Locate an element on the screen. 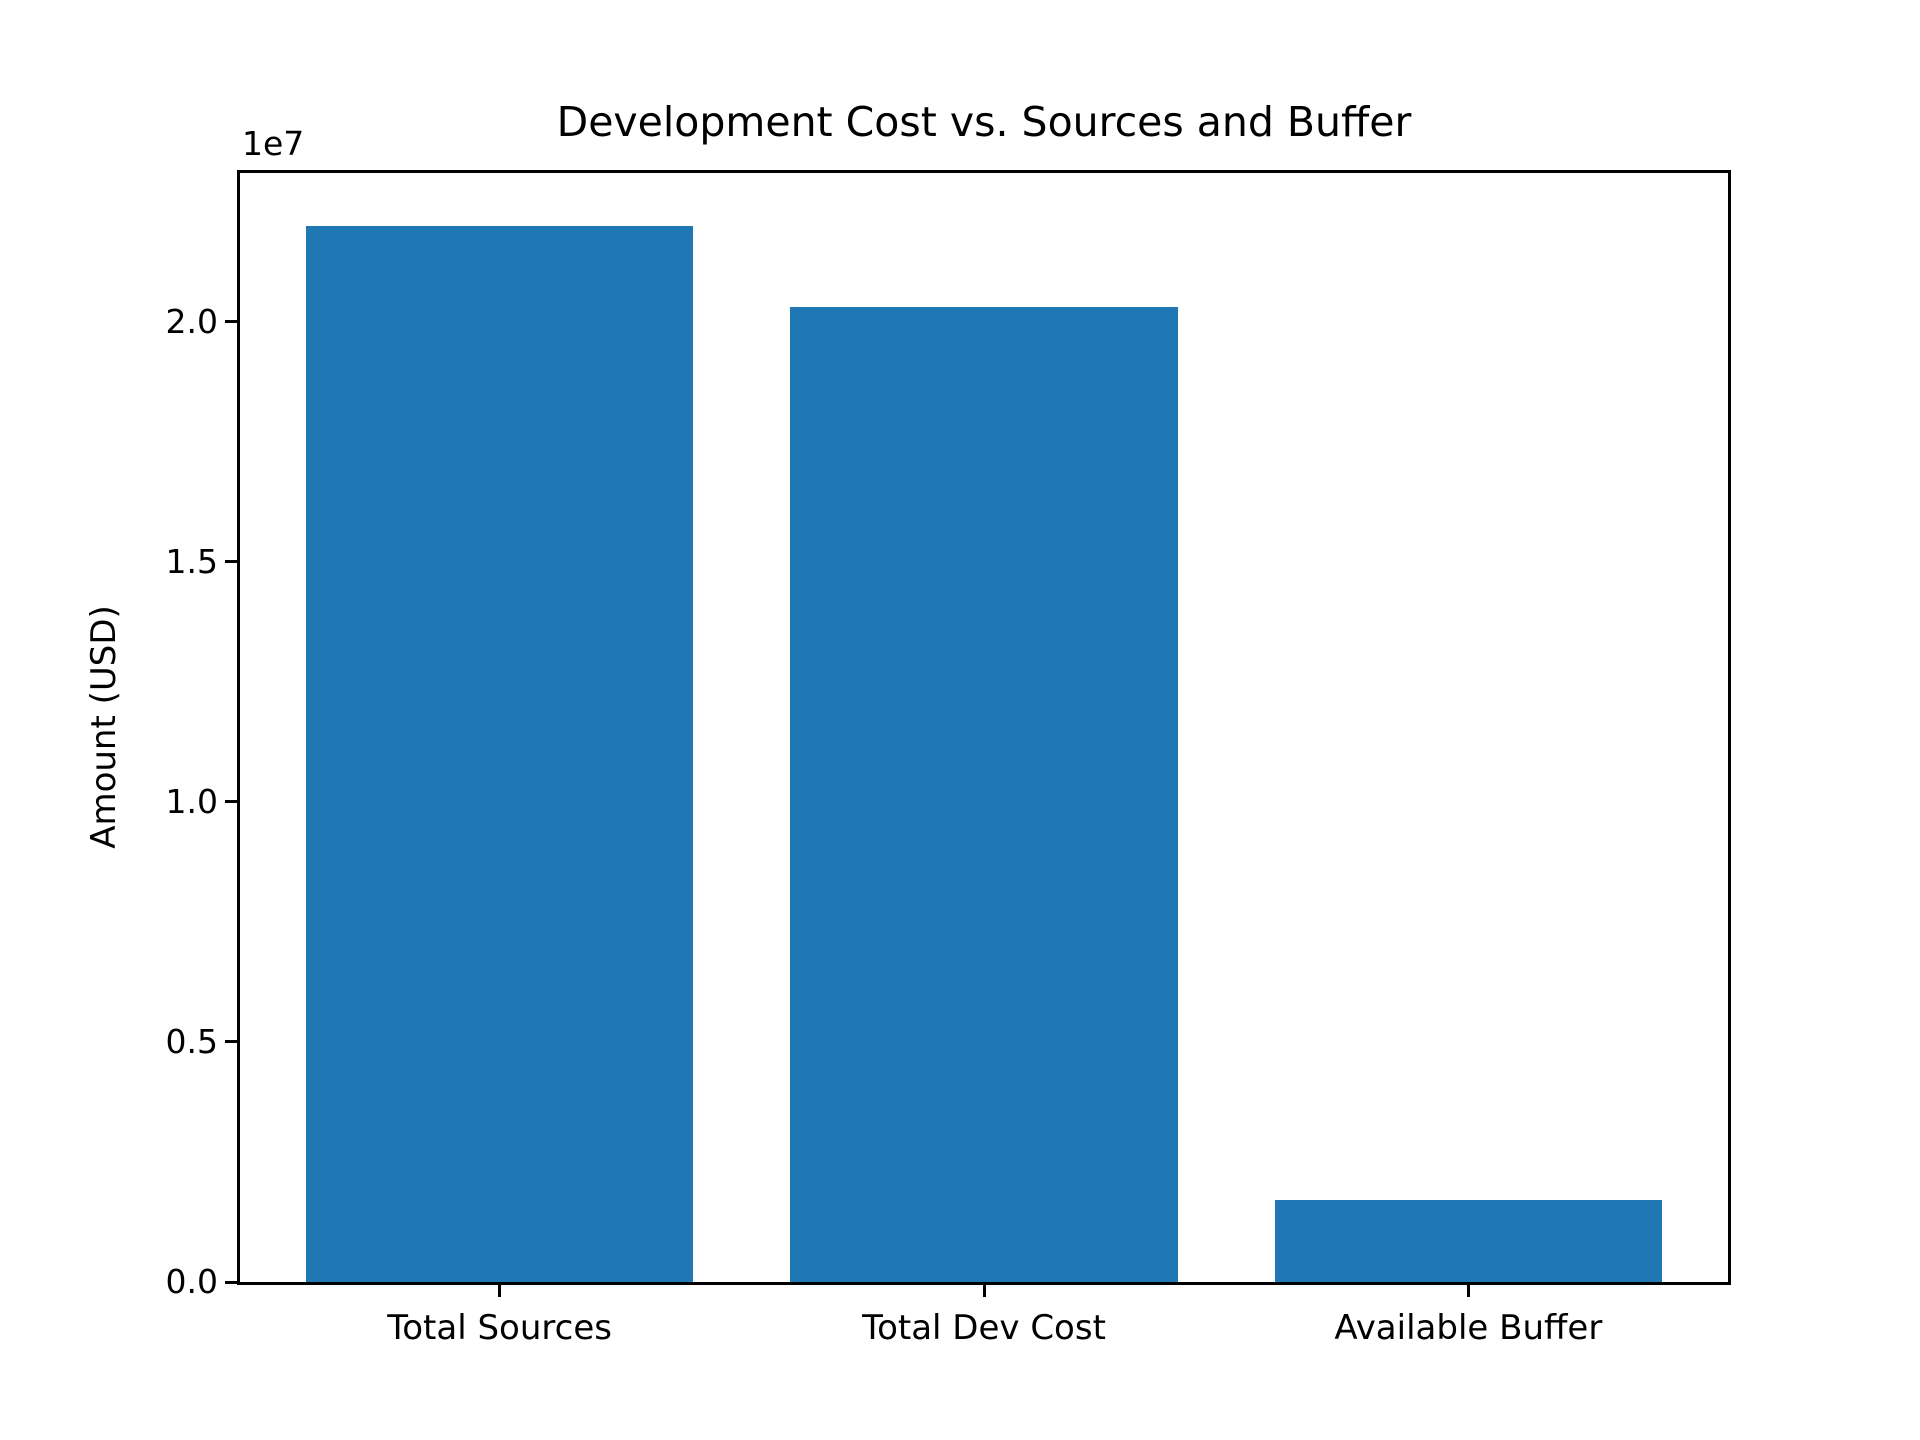 The height and width of the screenshot is (1440, 1920). y-axis-offset-label: 1e7 is located at coordinates (273, 143).